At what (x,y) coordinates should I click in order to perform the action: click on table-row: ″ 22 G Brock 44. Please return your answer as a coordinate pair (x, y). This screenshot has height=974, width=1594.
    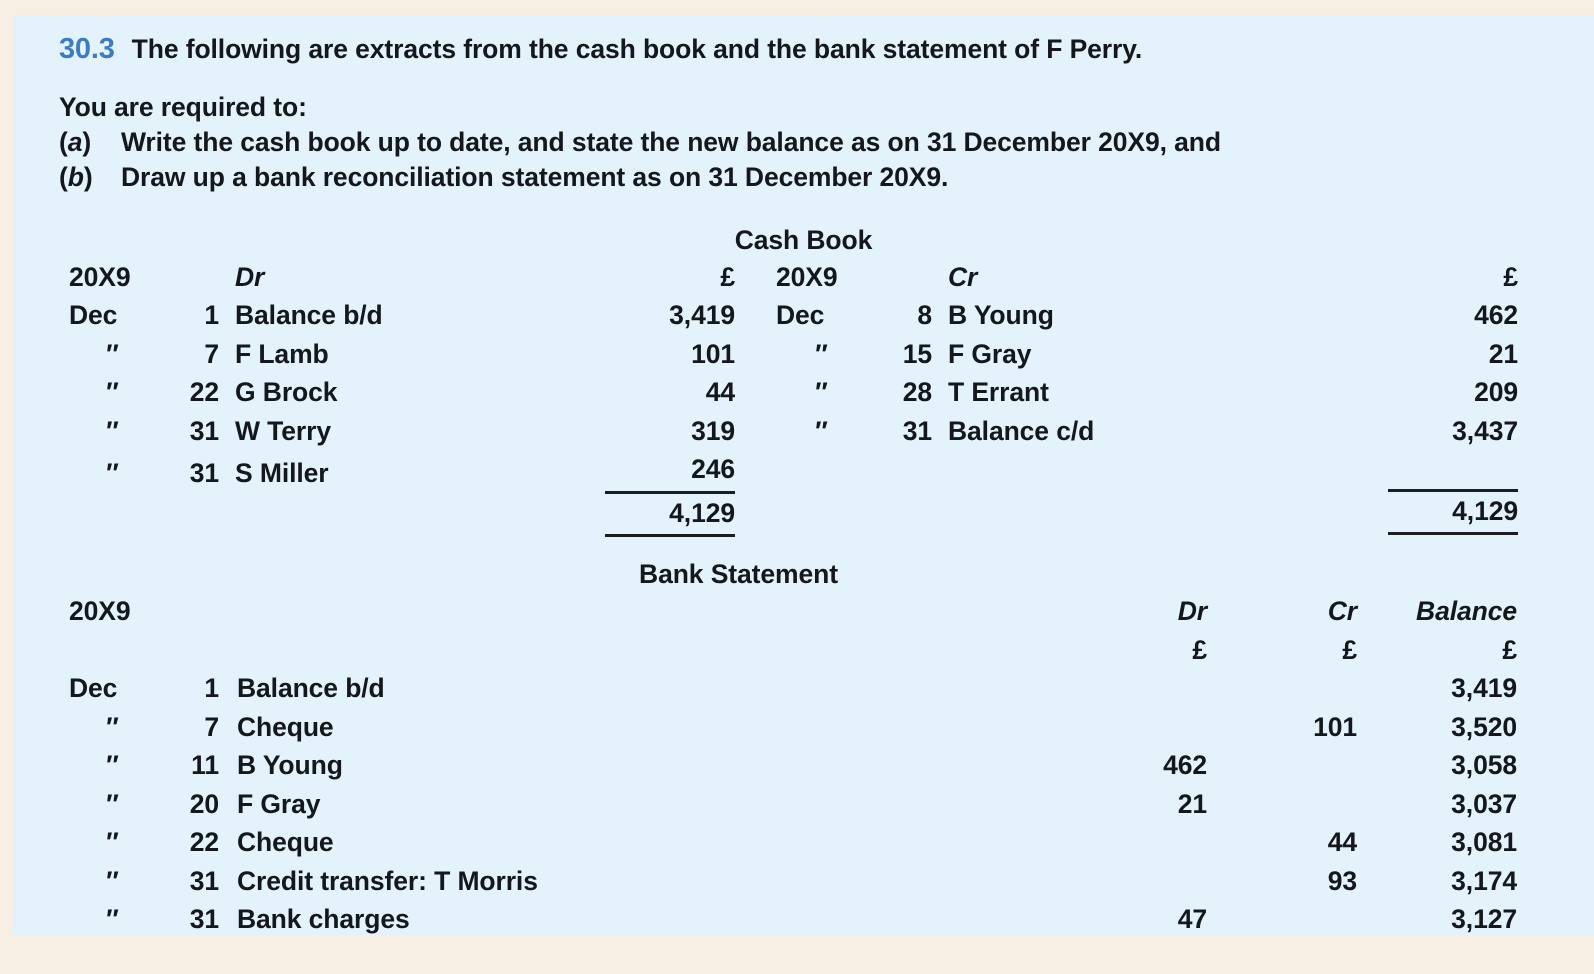
    Looking at the image, I should click on (402, 392).